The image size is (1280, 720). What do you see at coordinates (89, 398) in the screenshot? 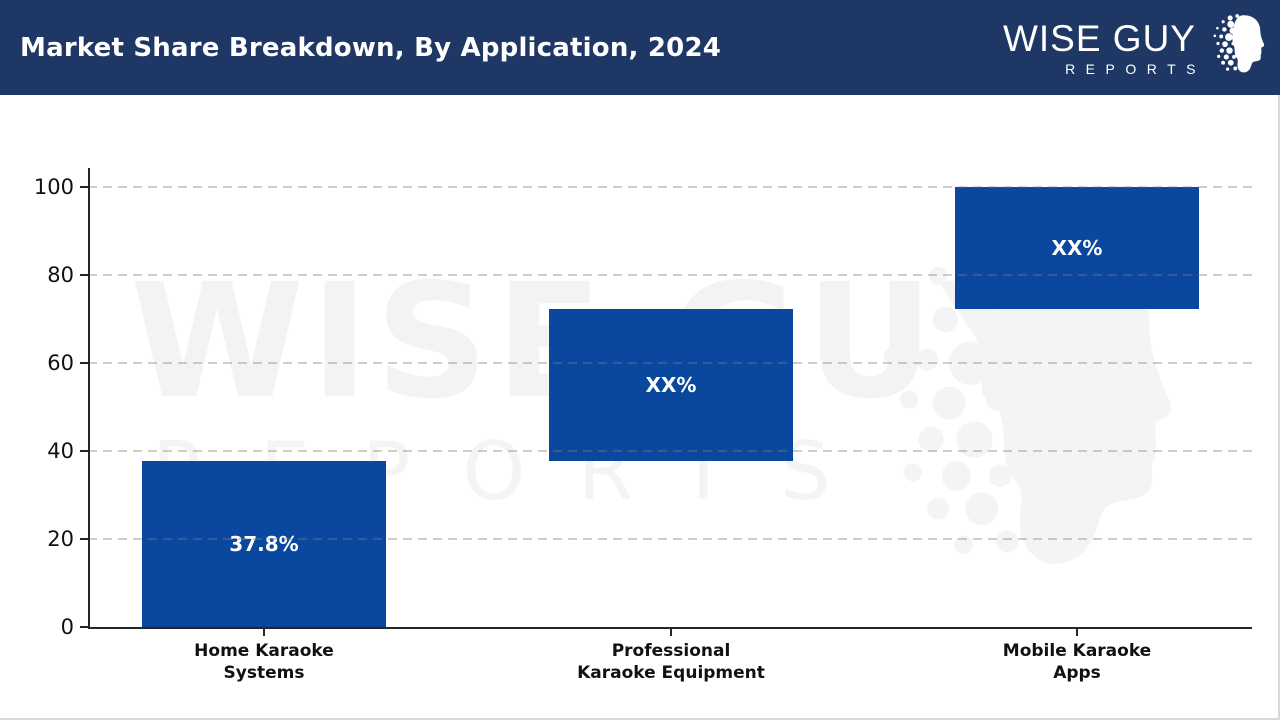
I see `y-axis-line` at bounding box center [89, 398].